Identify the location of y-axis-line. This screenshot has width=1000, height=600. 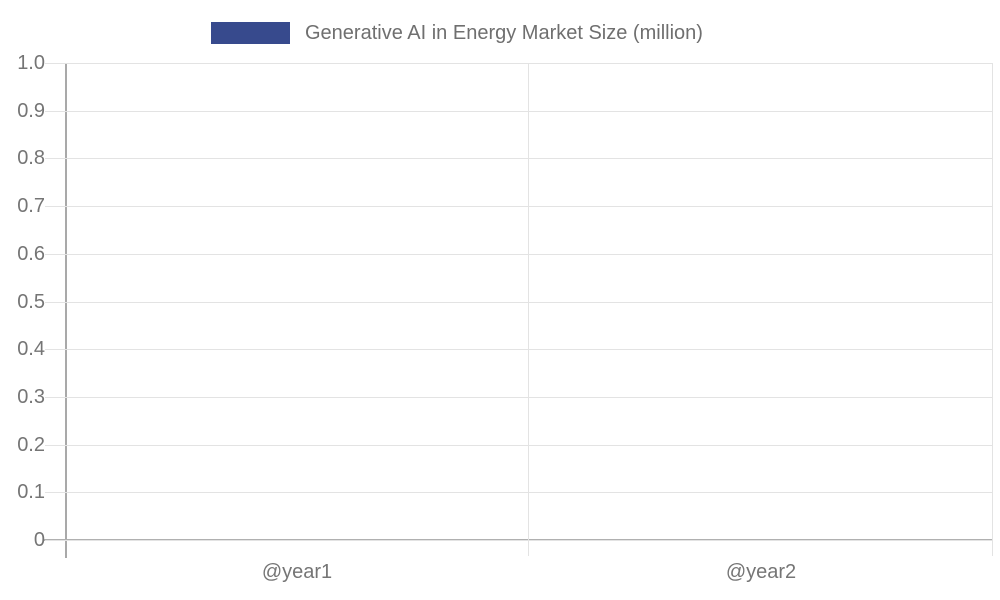
(66, 310).